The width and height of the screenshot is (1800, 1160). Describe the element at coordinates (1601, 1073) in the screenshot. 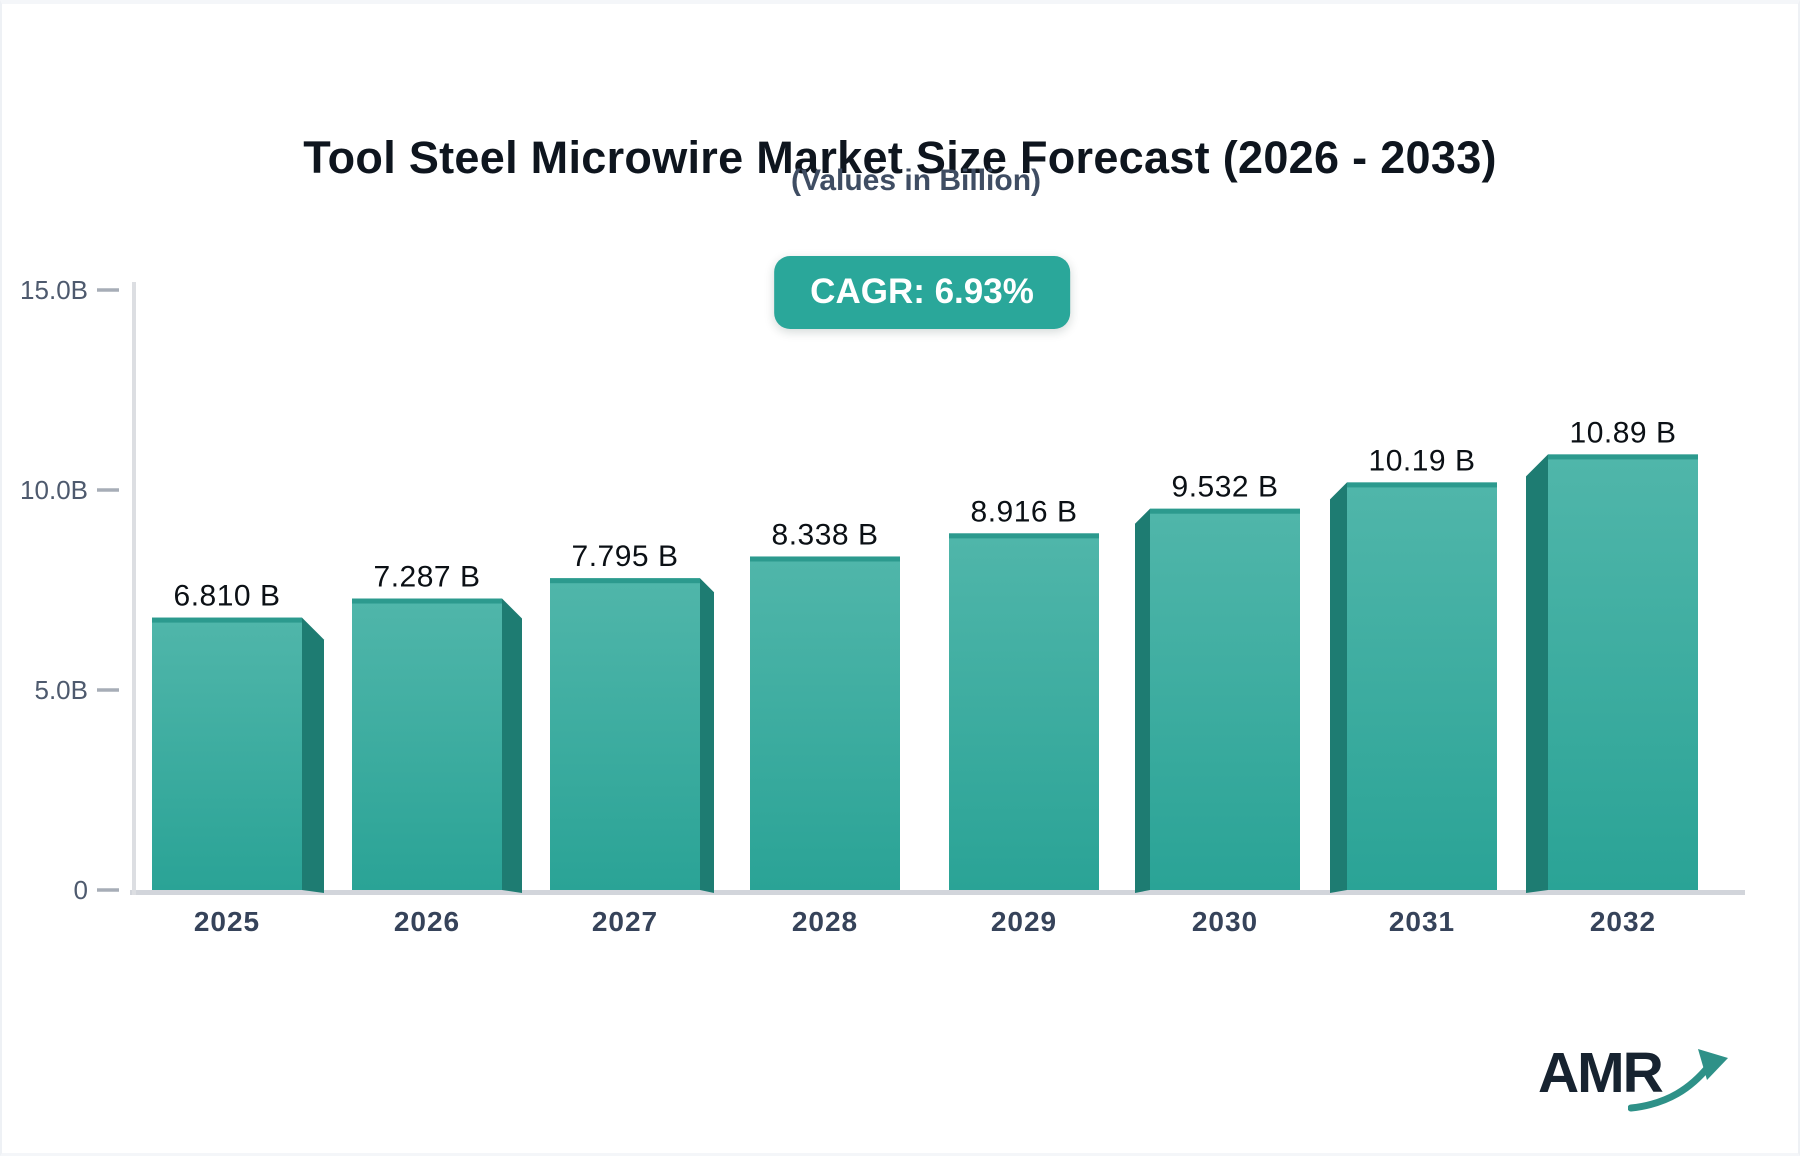

I see `amr-logo-text: AMR` at that location.